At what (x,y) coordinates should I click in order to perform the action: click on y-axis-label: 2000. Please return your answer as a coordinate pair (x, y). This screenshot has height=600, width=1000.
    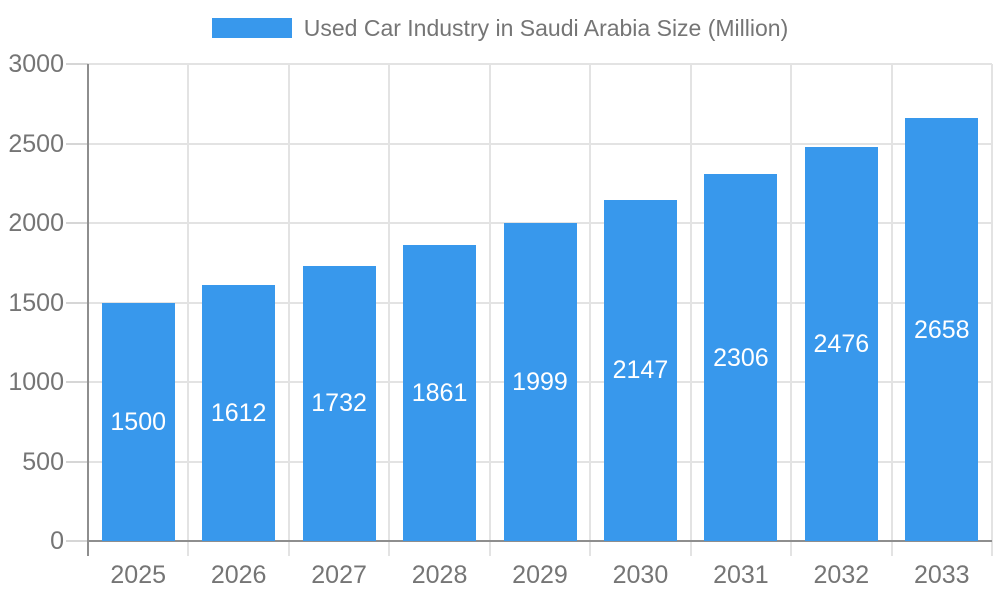
    Looking at the image, I should click on (36, 223).